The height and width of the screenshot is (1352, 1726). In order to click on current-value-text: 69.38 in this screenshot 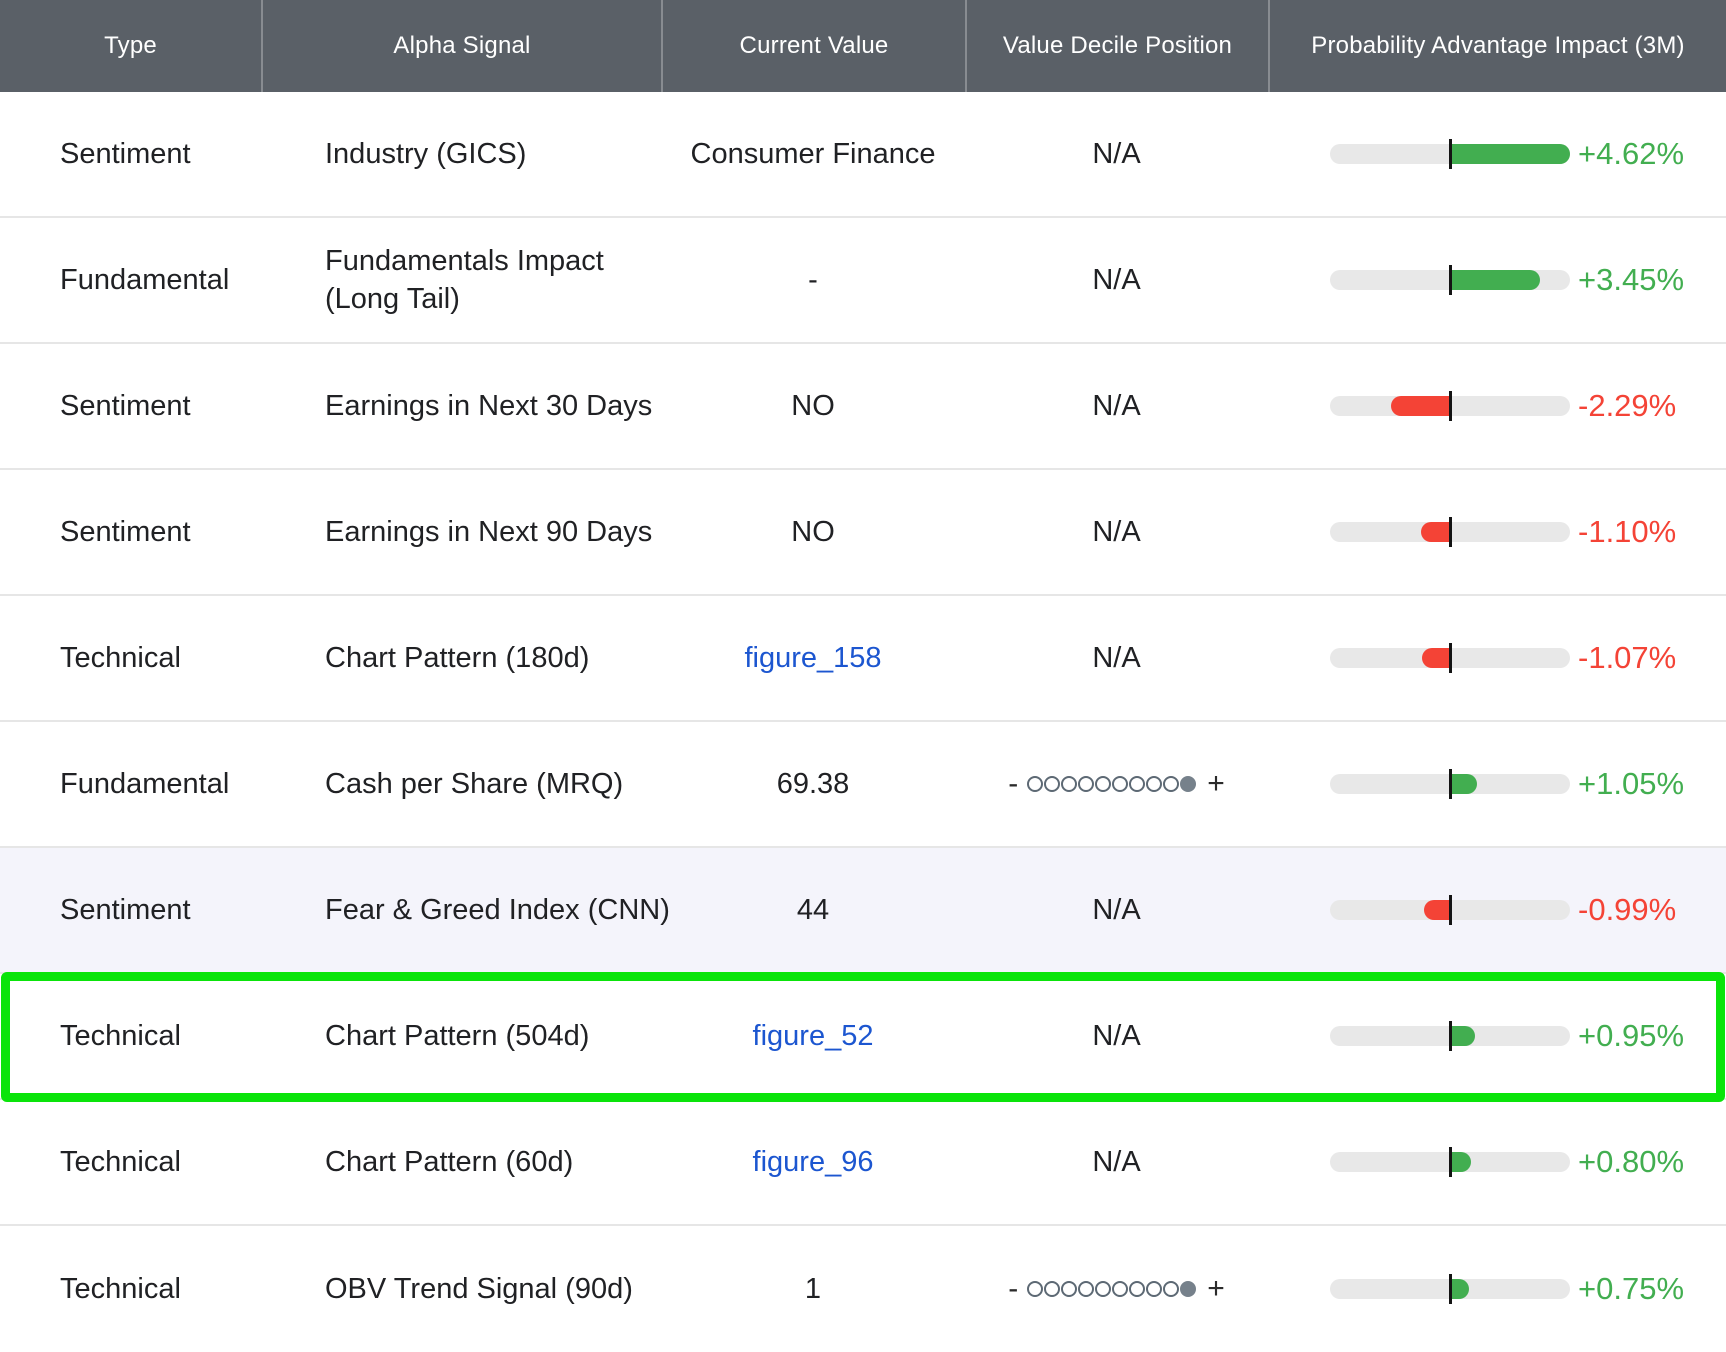, I will do `click(813, 783)`.